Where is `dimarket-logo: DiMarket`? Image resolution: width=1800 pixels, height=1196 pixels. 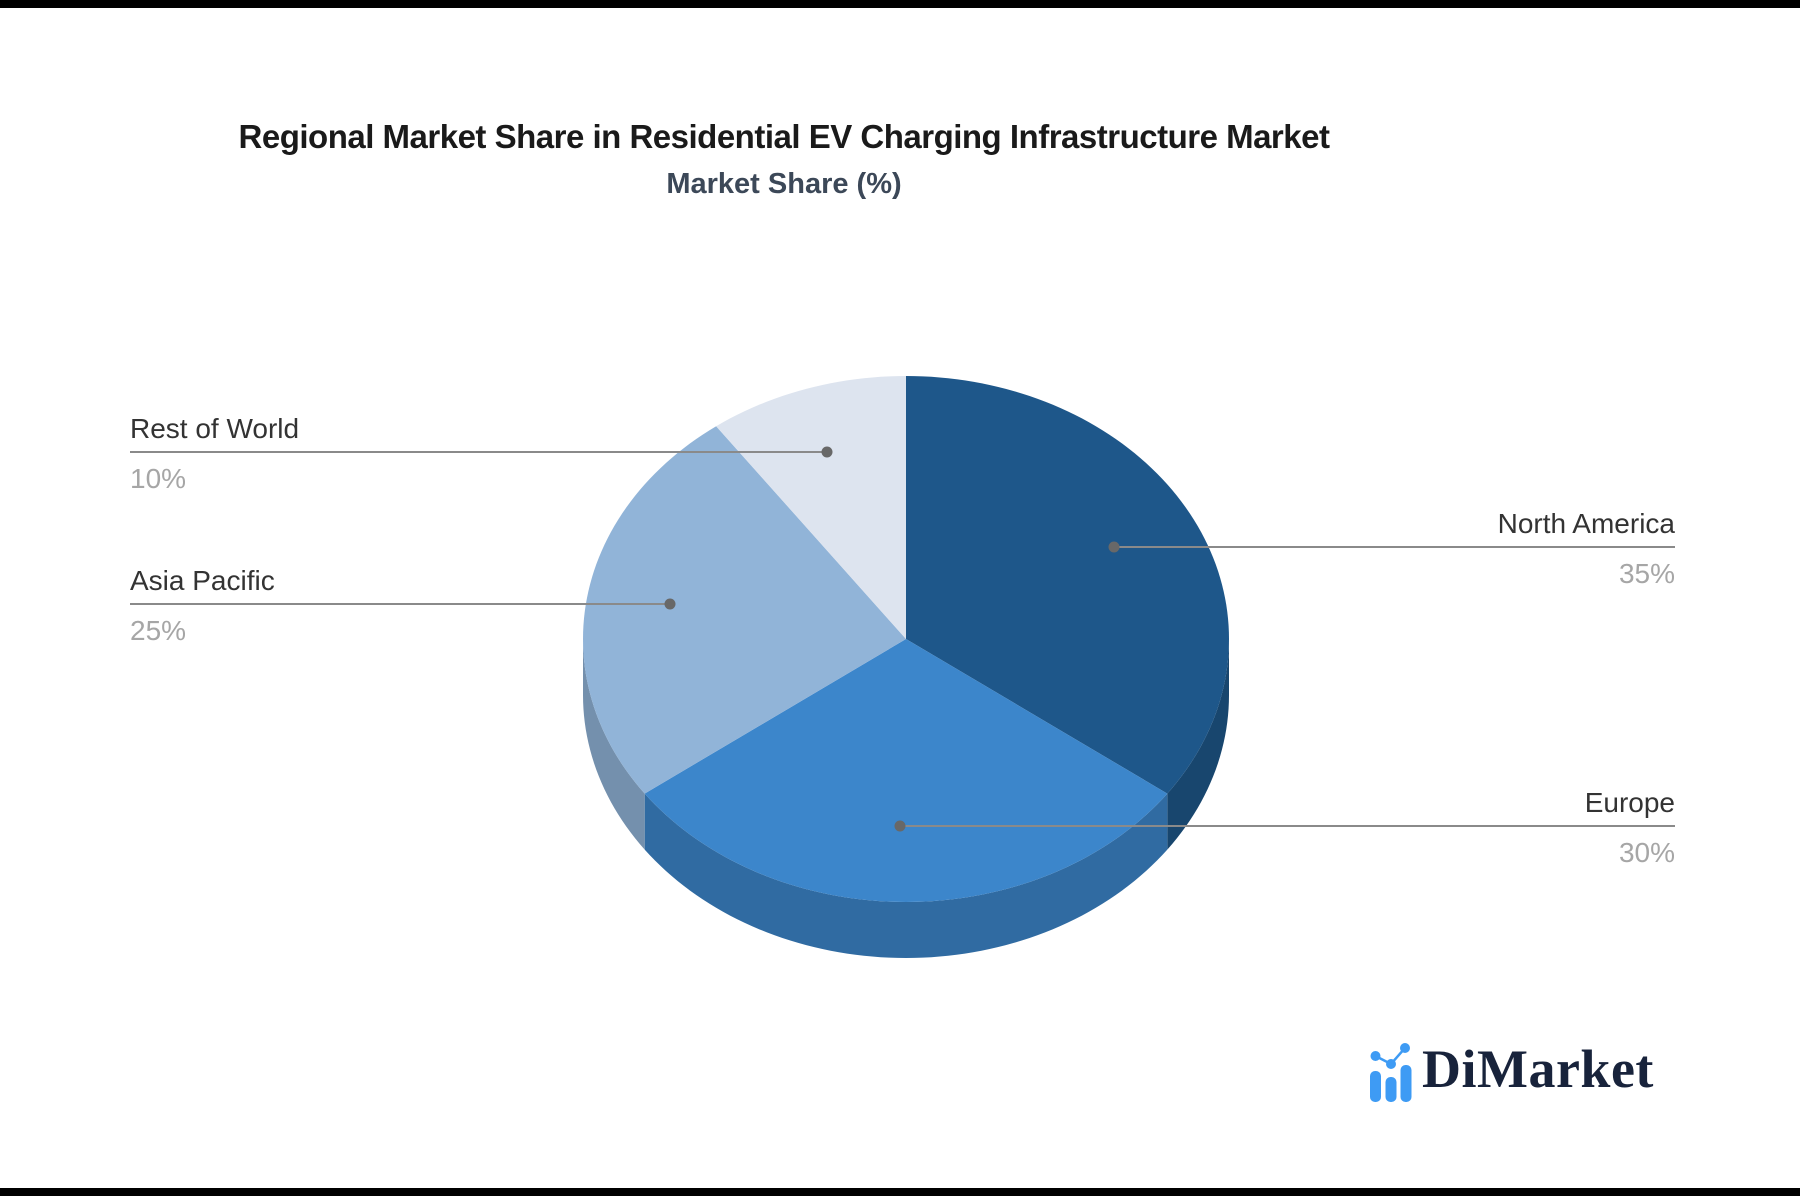 dimarket-logo: DiMarket is located at coordinates (1525, 1076).